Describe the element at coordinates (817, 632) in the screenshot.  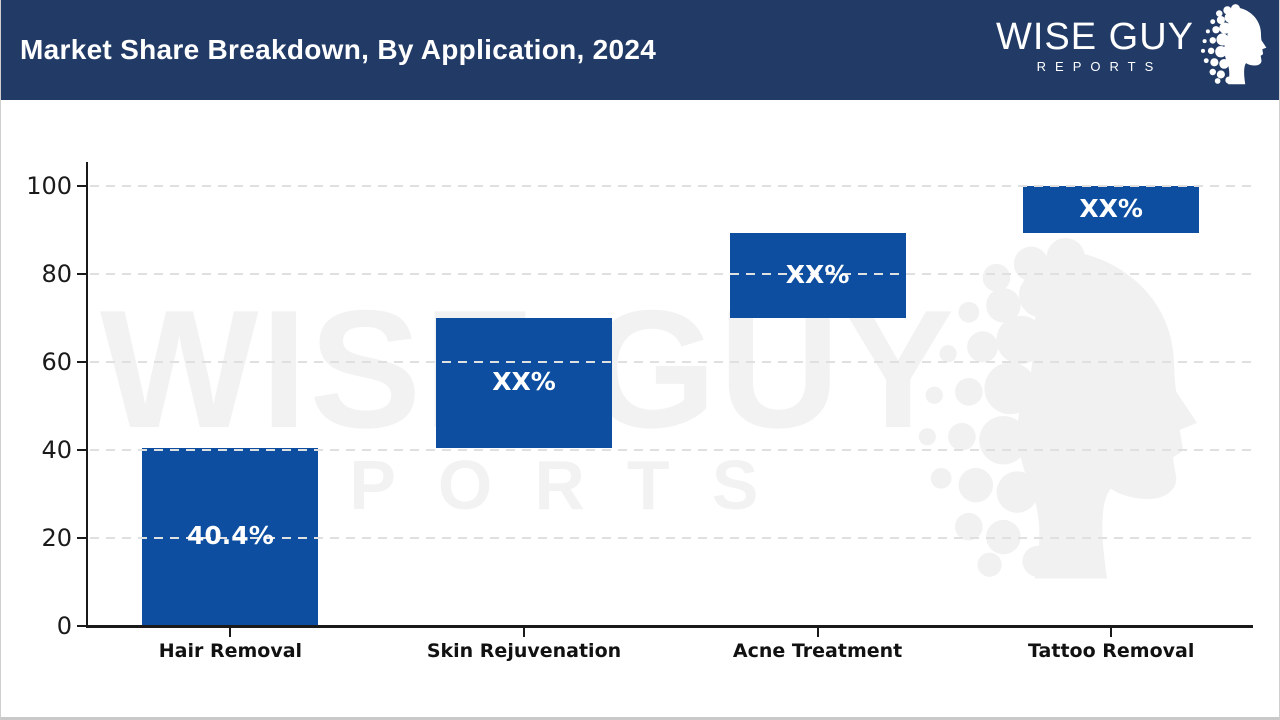
I see `x-tick-acne-treatment` at that location.